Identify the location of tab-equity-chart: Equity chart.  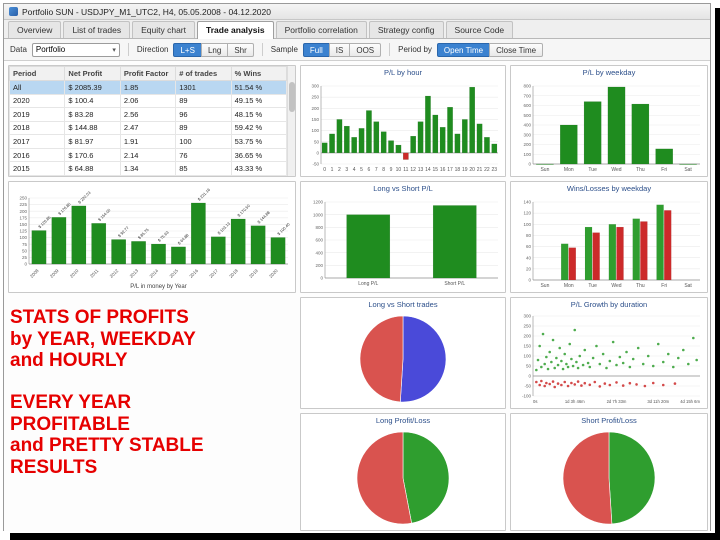
(163, 29).